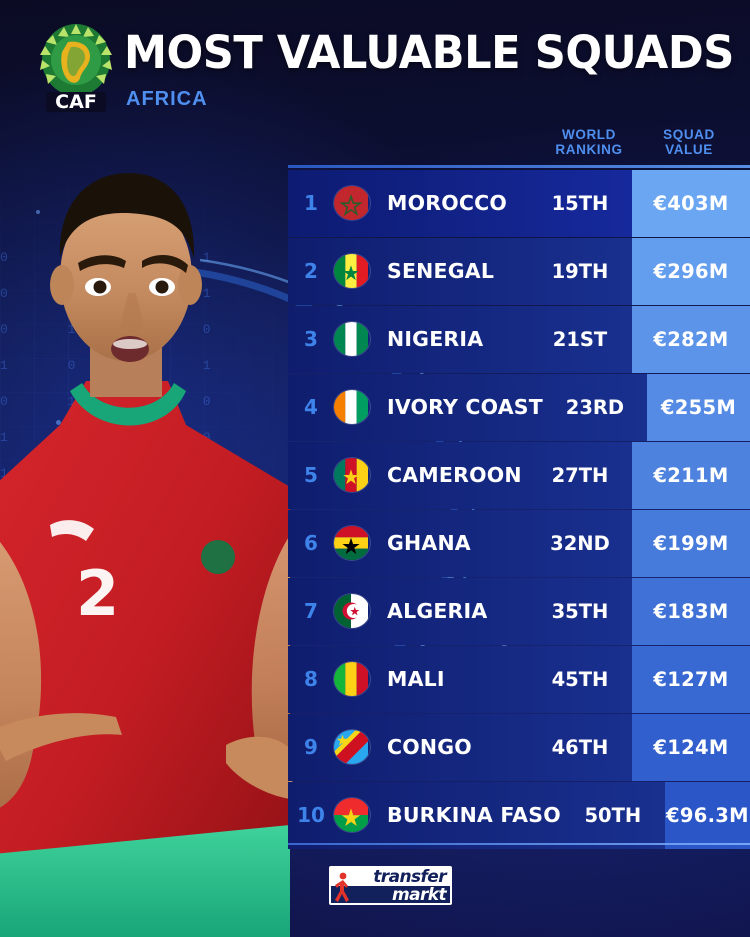 The height and width of the screenshot is (937, 750). Describe the element at coordinates (311, 475) in the screenshot. I see `rank-number: 5` at that location.